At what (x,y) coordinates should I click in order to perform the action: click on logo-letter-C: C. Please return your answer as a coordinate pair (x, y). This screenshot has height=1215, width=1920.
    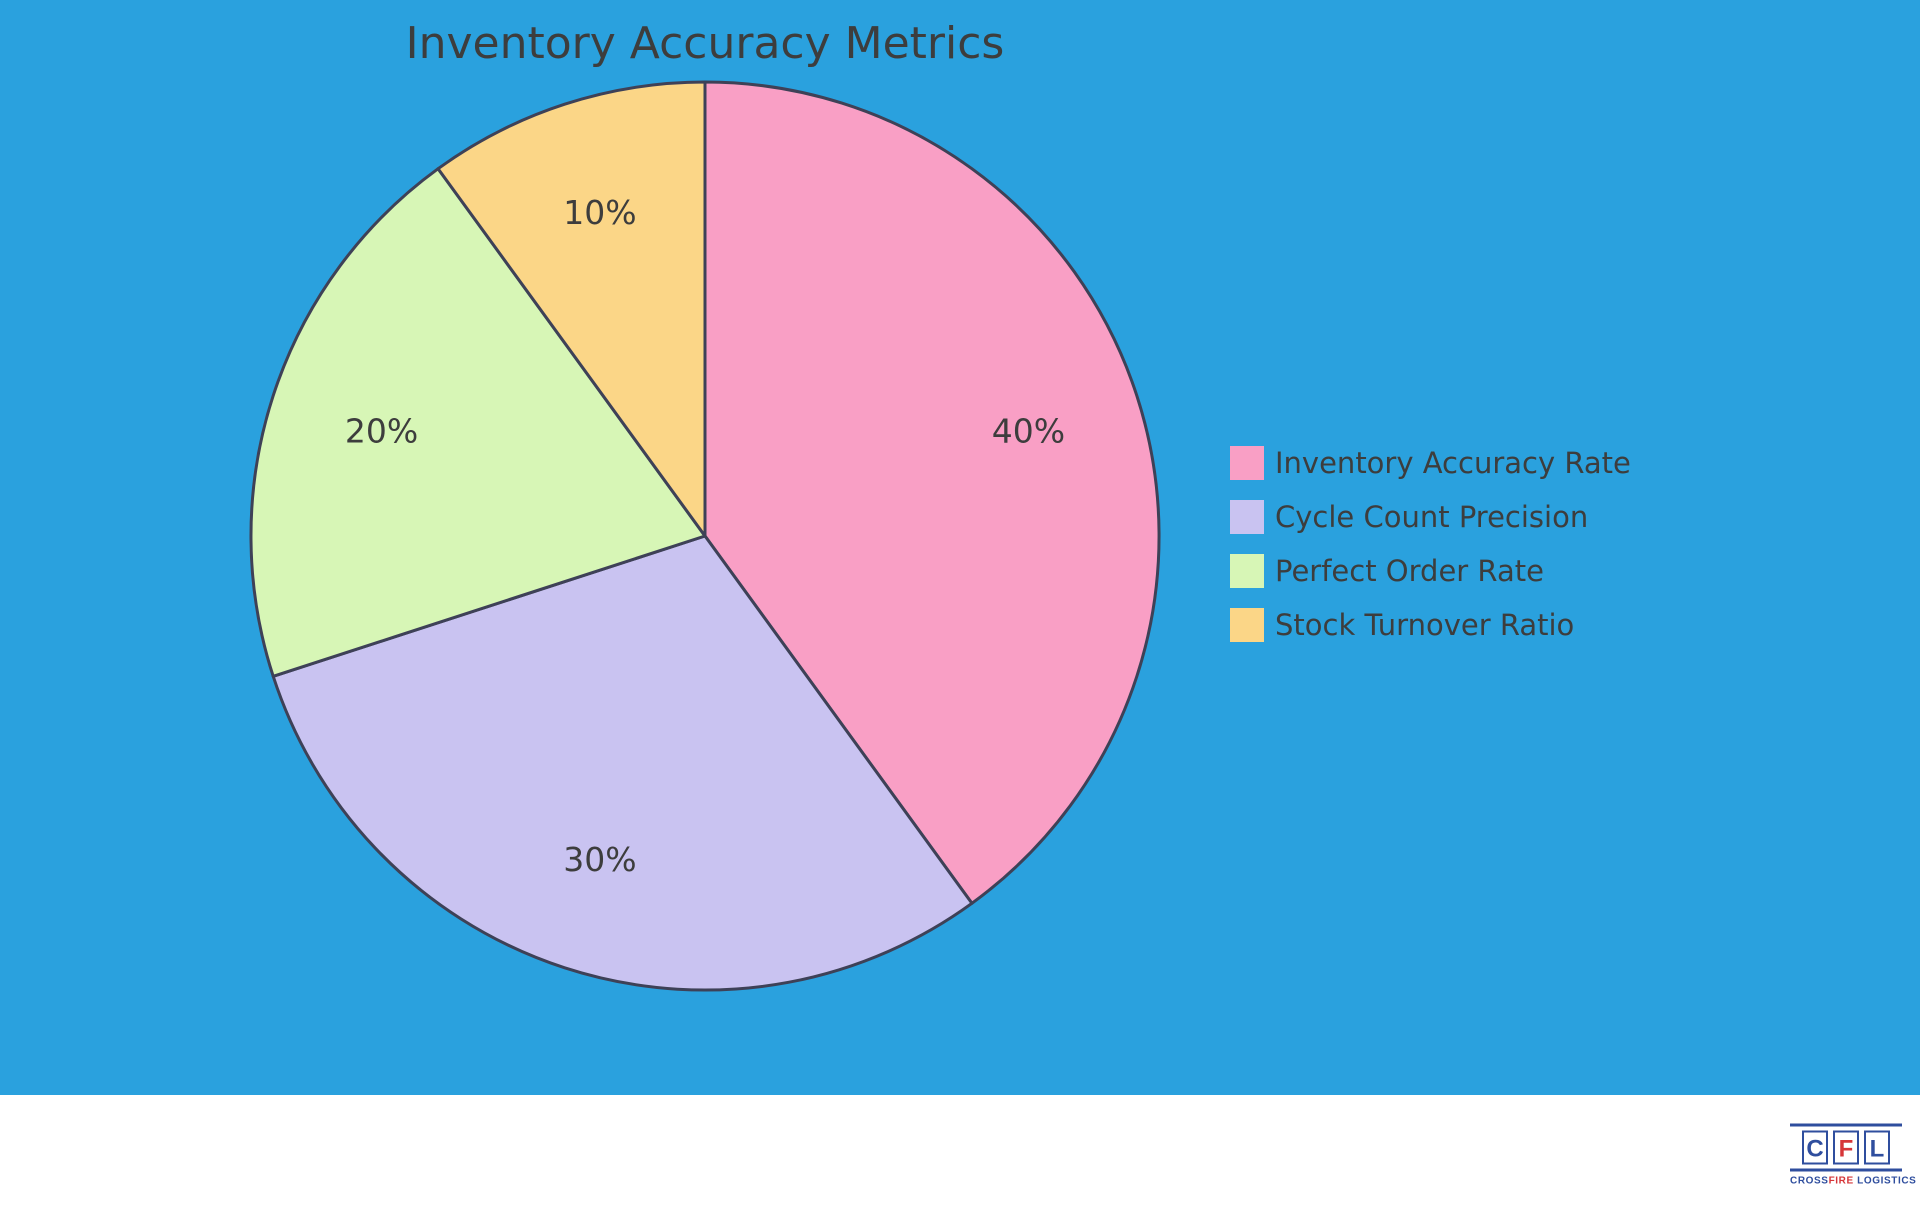
    Looking at the image, I should click on (1815, 1147).